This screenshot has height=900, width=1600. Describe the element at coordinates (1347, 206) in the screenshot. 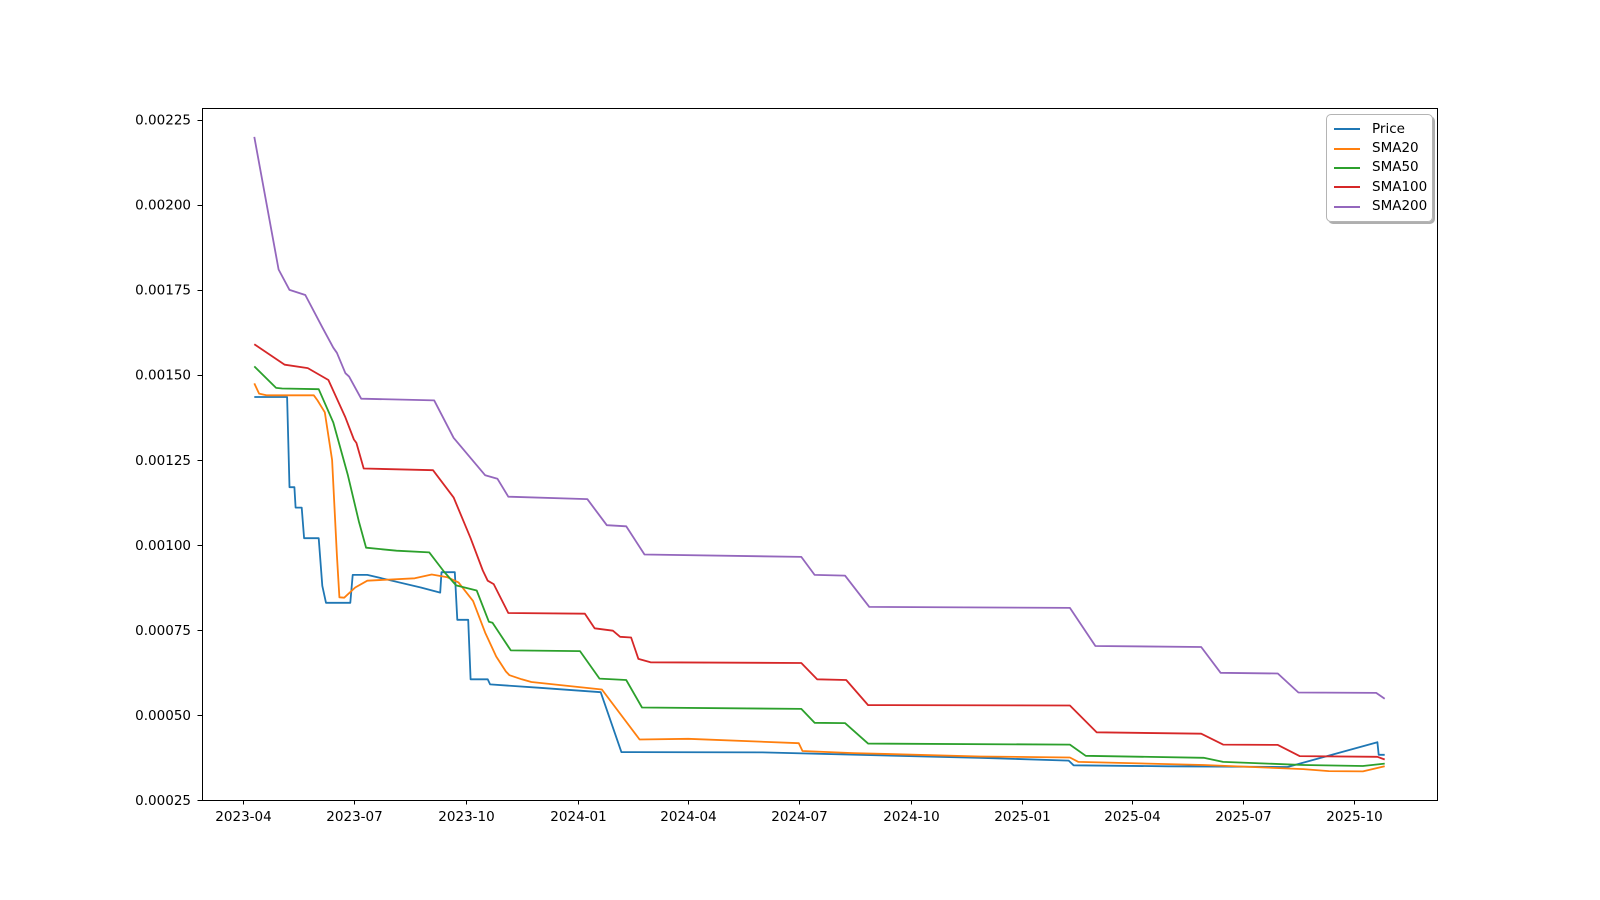

I see `sma200-line-swatch` at that location.